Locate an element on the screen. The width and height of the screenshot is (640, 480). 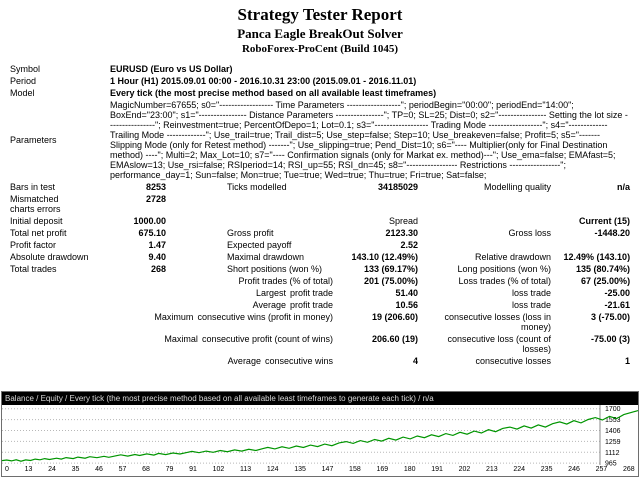
spread-value: Current (15) is located at coordinates (605, 221).